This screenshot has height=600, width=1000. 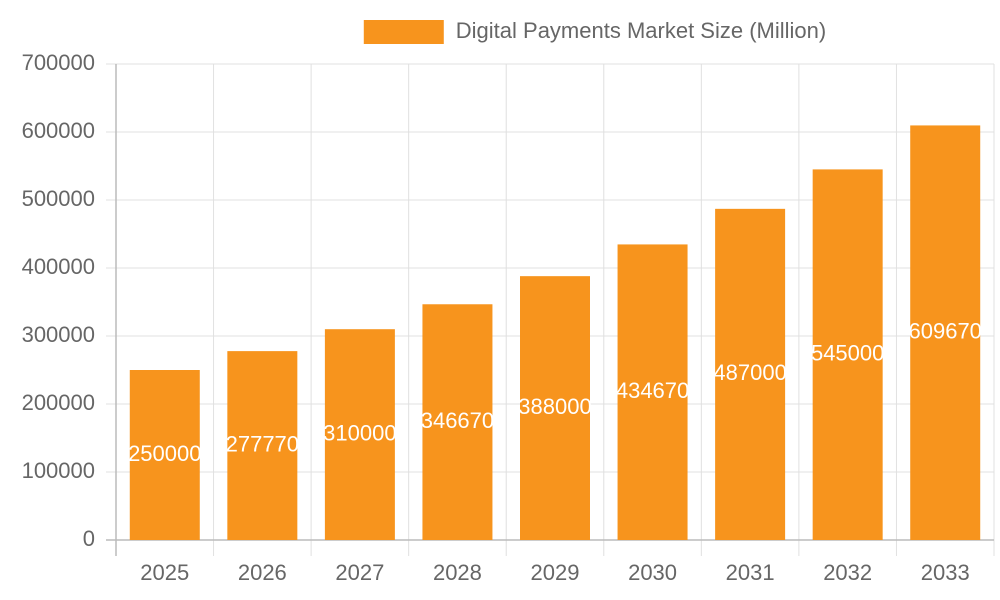 I want to click on data-label: 545000, so click(x=847, y=353).